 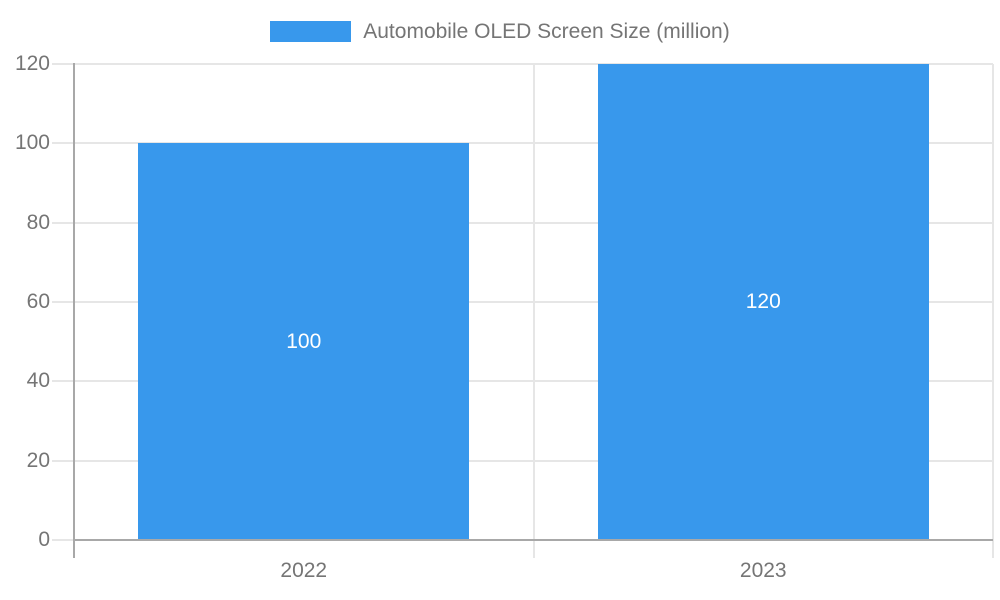 What do you see at coordinates (44, 539) in the screenshot?
I see `y-tick-label: 0` at bounding box center [44, 539].